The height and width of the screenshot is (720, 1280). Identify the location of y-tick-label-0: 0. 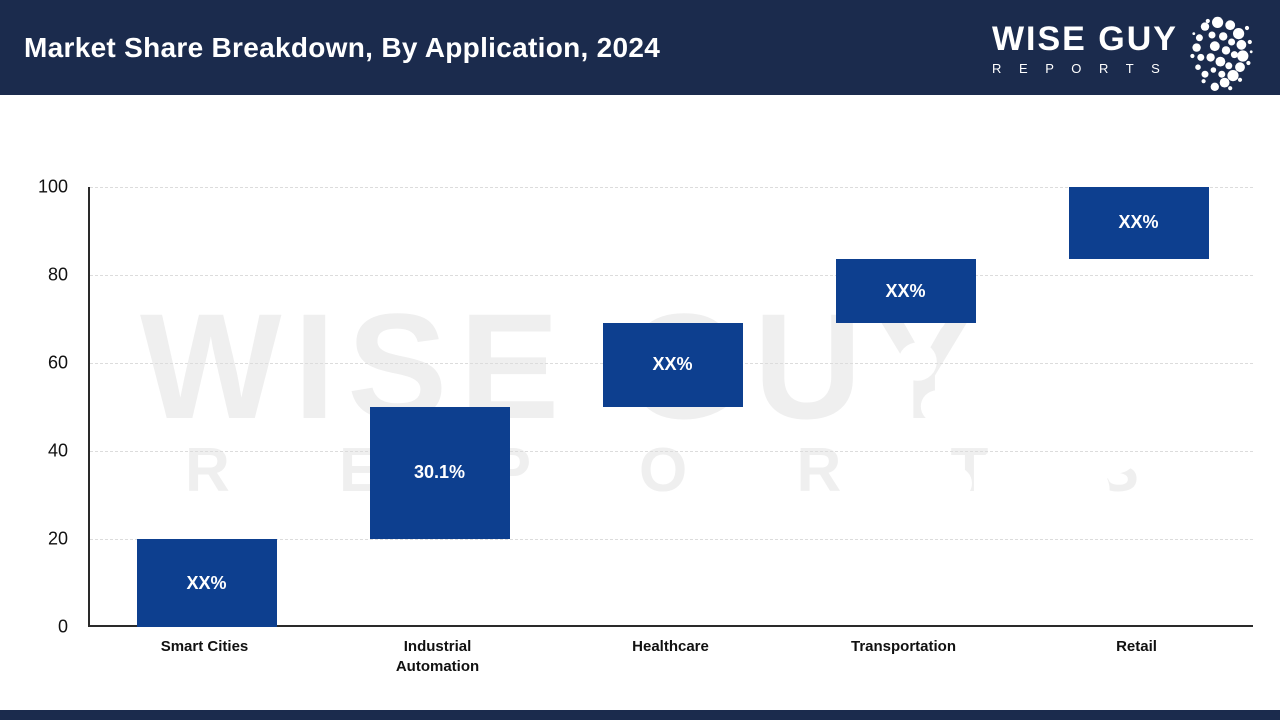
(62, 626).